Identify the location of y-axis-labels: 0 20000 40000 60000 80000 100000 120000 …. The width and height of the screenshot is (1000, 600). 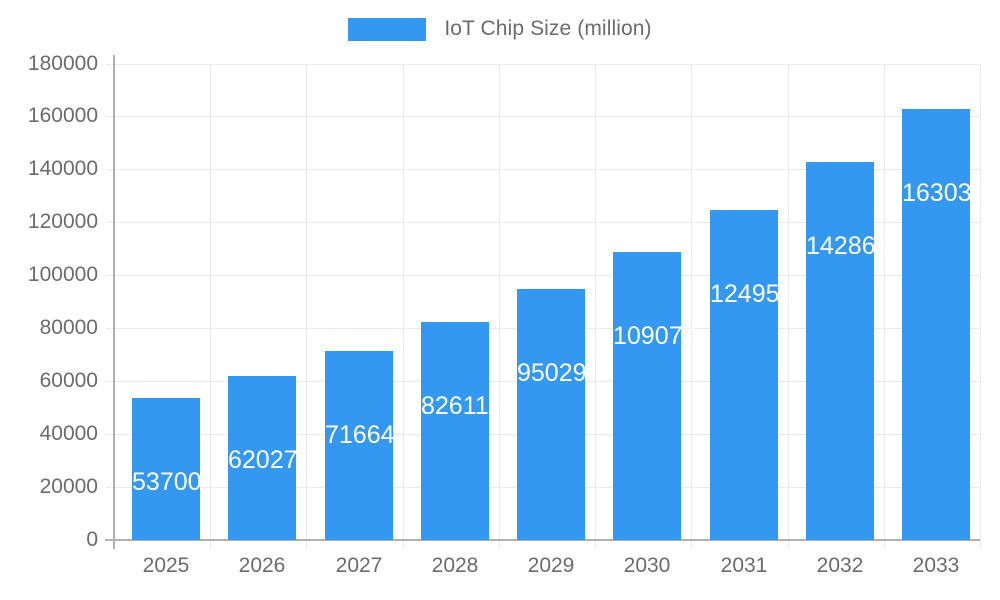
(57, 300).